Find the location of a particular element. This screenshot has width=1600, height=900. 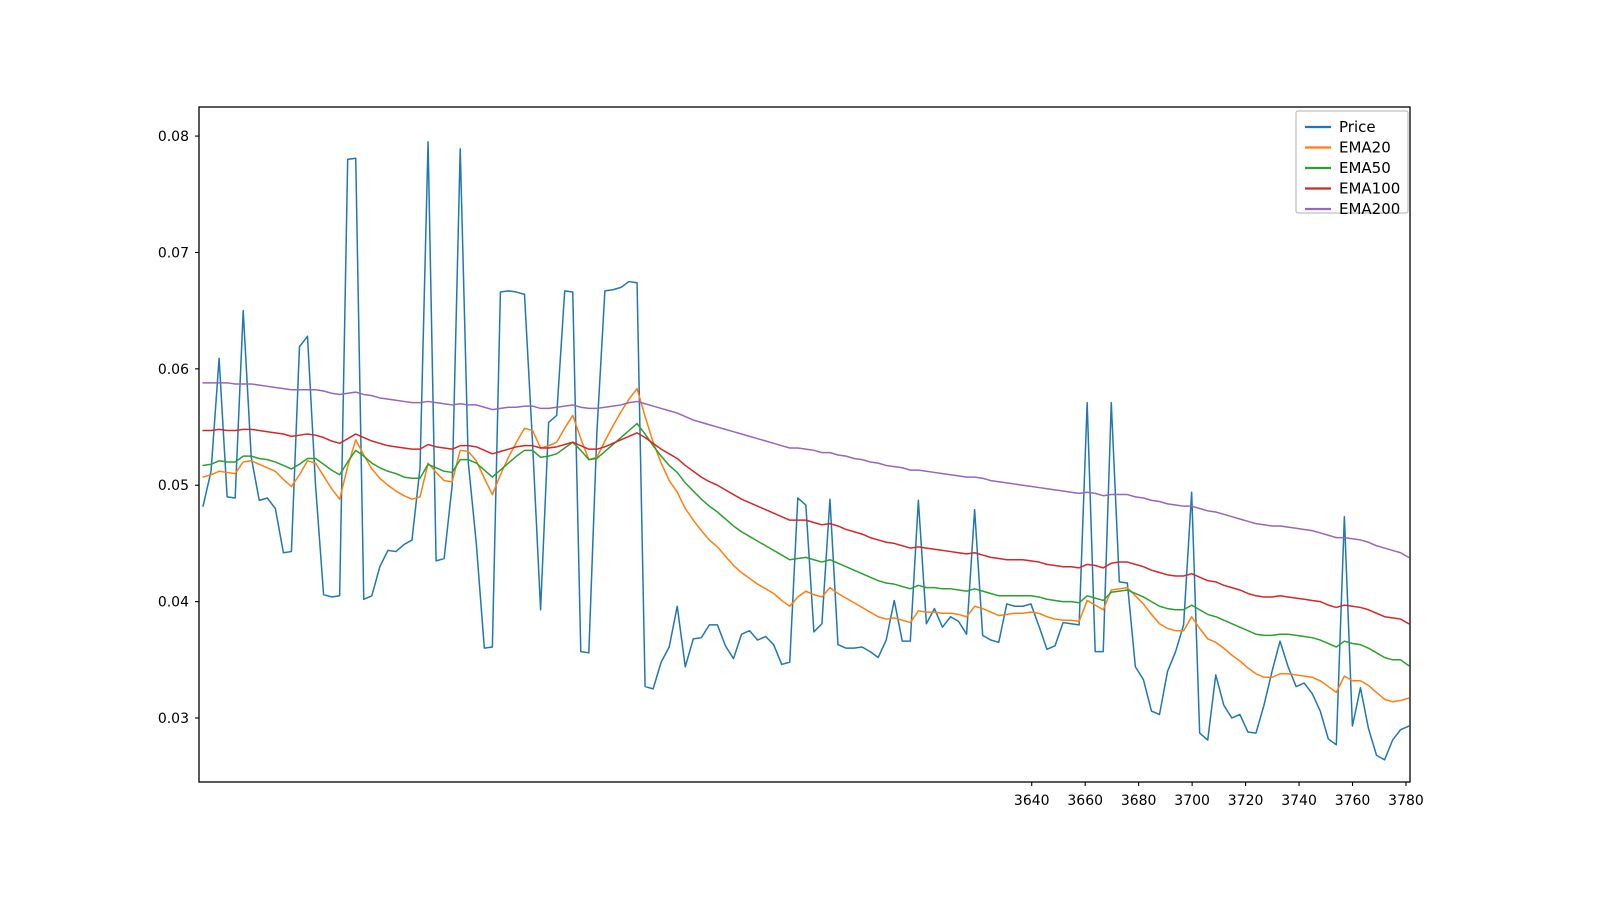

x-tick-label: 3780 is located at coordinates (1406, 801).